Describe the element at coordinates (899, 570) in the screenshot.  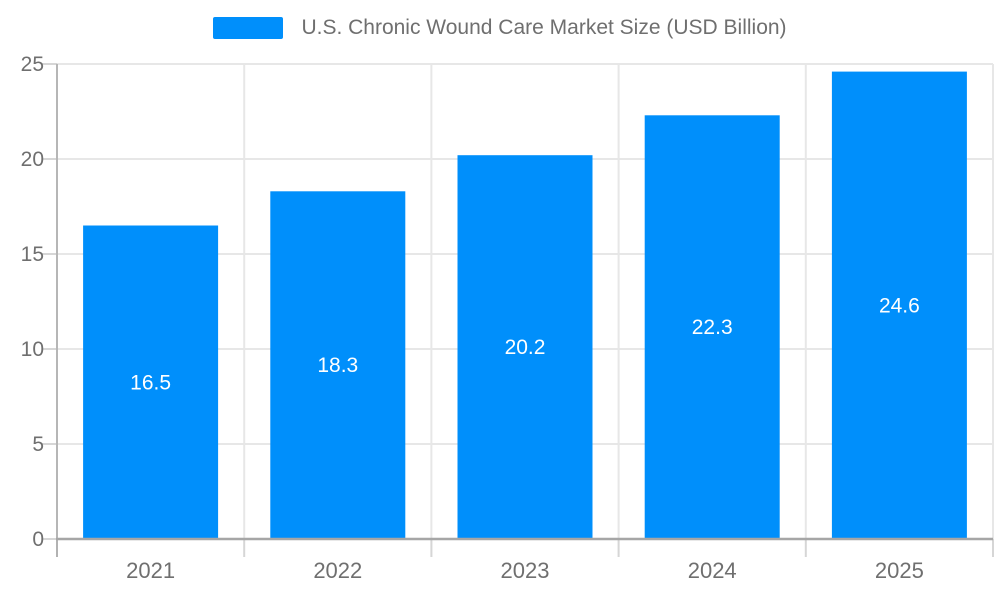
I see `x-axis-label: 2025` at that location.